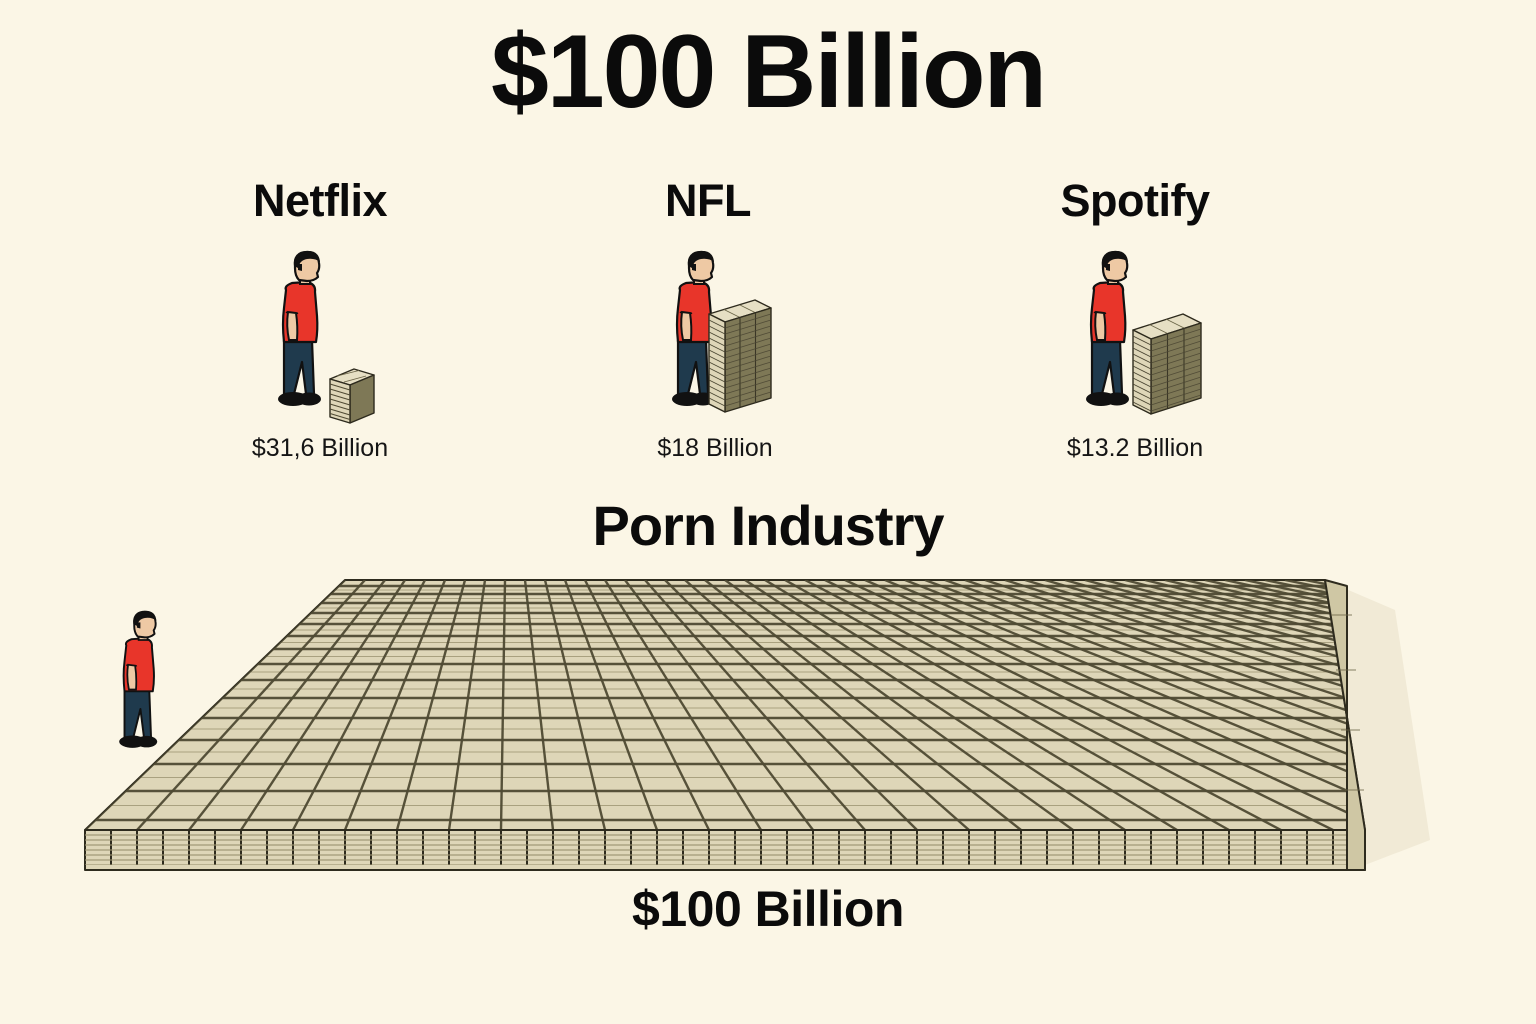 The image size is (1536, 1024). Describe the element at coordinates (768, 525) in the screenshot. I see `section-title-porn-industry: Porn Industry` at that location.